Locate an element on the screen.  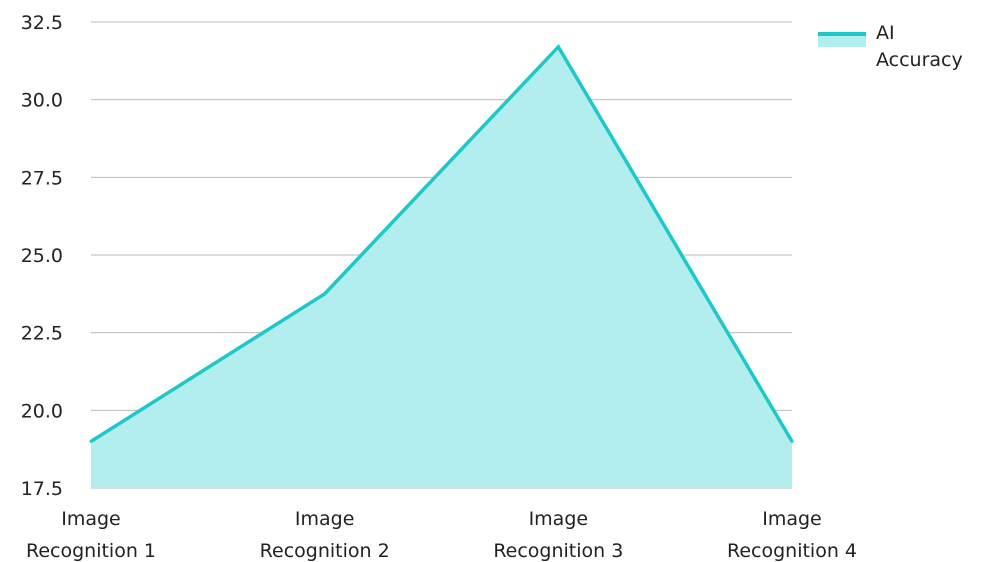
legend-swatch is located at coordinates (842, 35).